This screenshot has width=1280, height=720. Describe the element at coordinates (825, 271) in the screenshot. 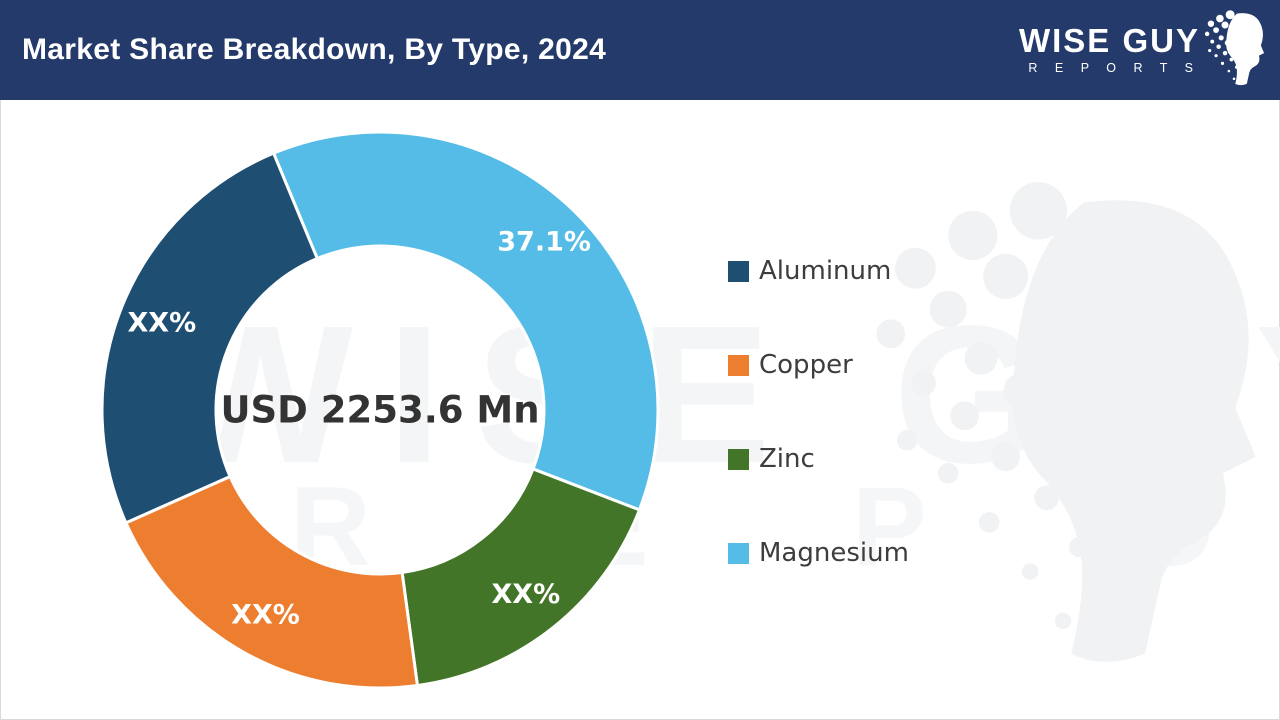

I see `legend-label-aluminum: Aluminum` at that location.